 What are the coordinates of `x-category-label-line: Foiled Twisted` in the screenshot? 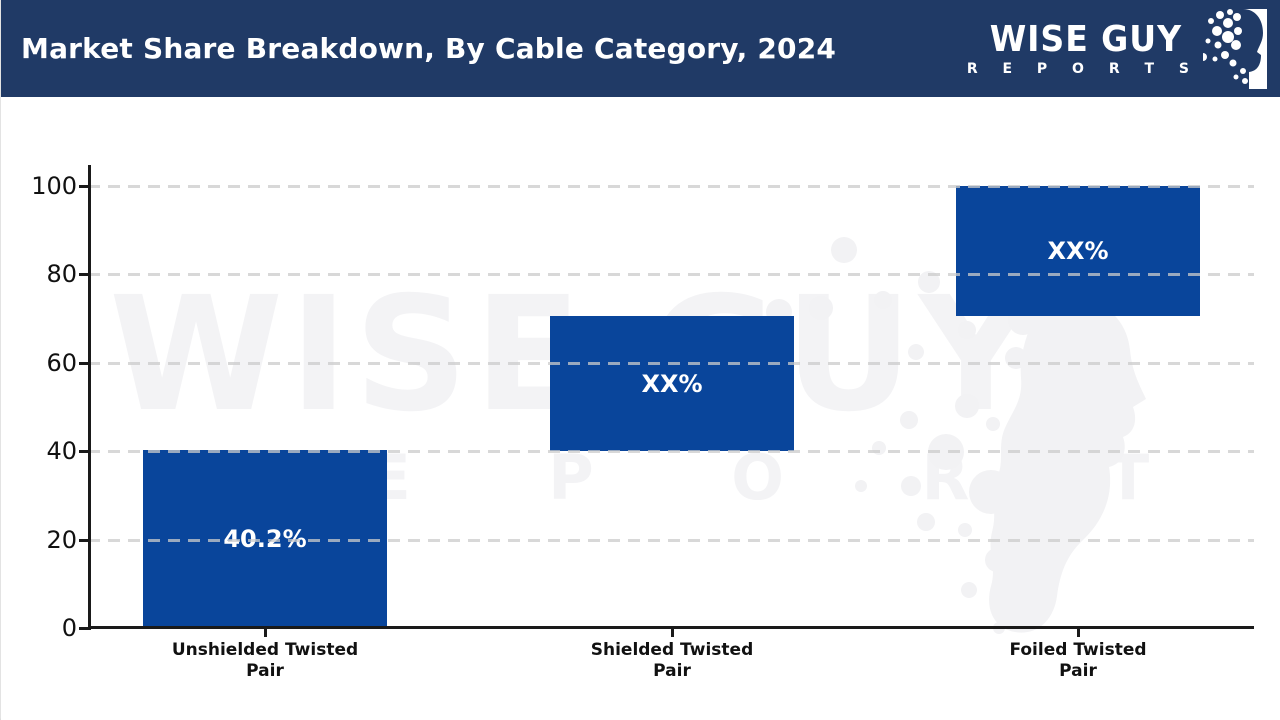 It's located at (1078, 650).